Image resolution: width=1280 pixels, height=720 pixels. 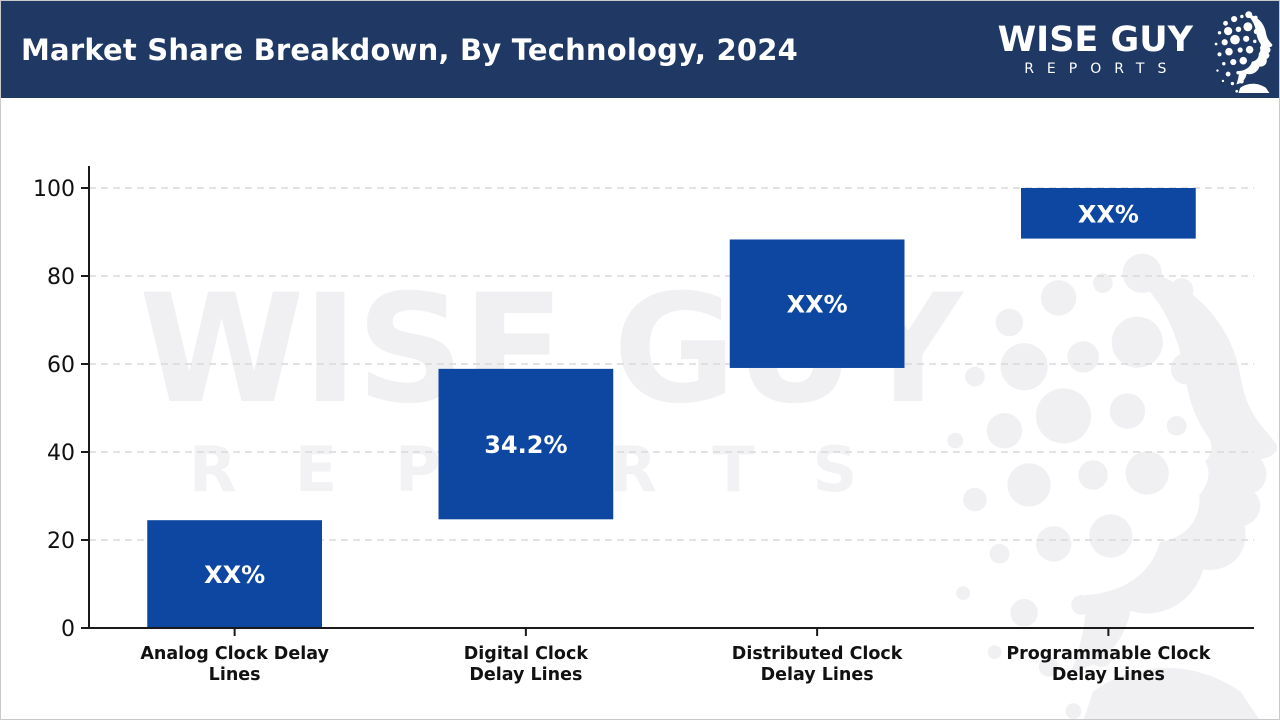 I want to click on x-category-label: Analog Clock Delay Lines, so click(x=234, y=664).